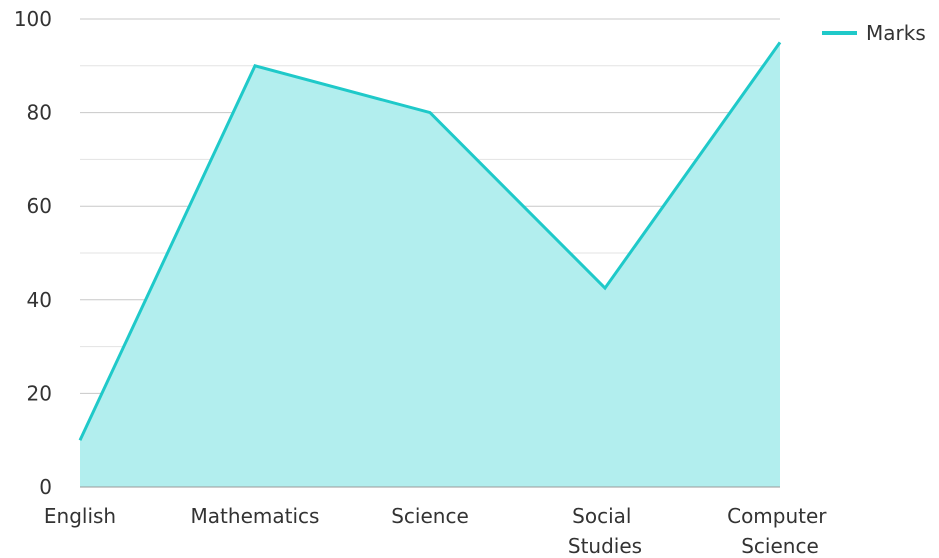 The width and height of the screenshot is (939, 558). I want to click on y-tick-label: 20, so click(39, 393).